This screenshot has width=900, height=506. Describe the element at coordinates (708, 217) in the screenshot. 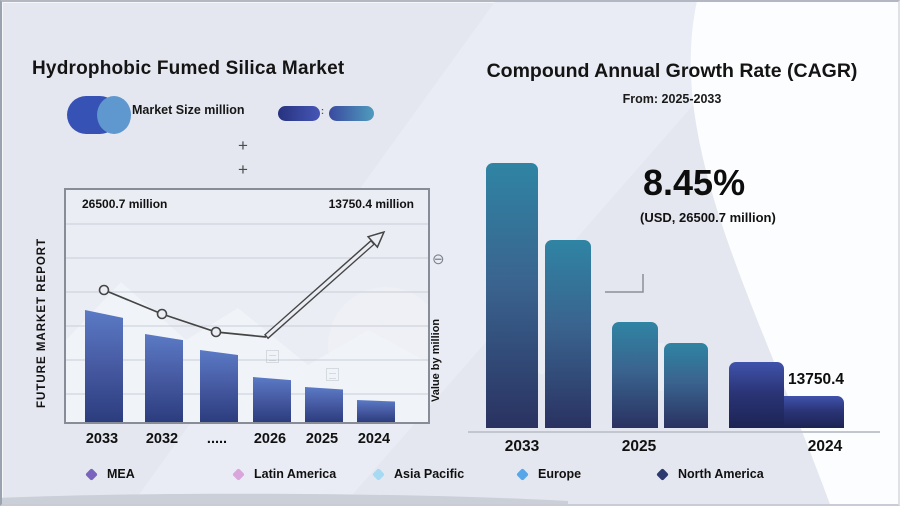

I see `cagr-detail: (USD, 26500.7 million)` at that location.